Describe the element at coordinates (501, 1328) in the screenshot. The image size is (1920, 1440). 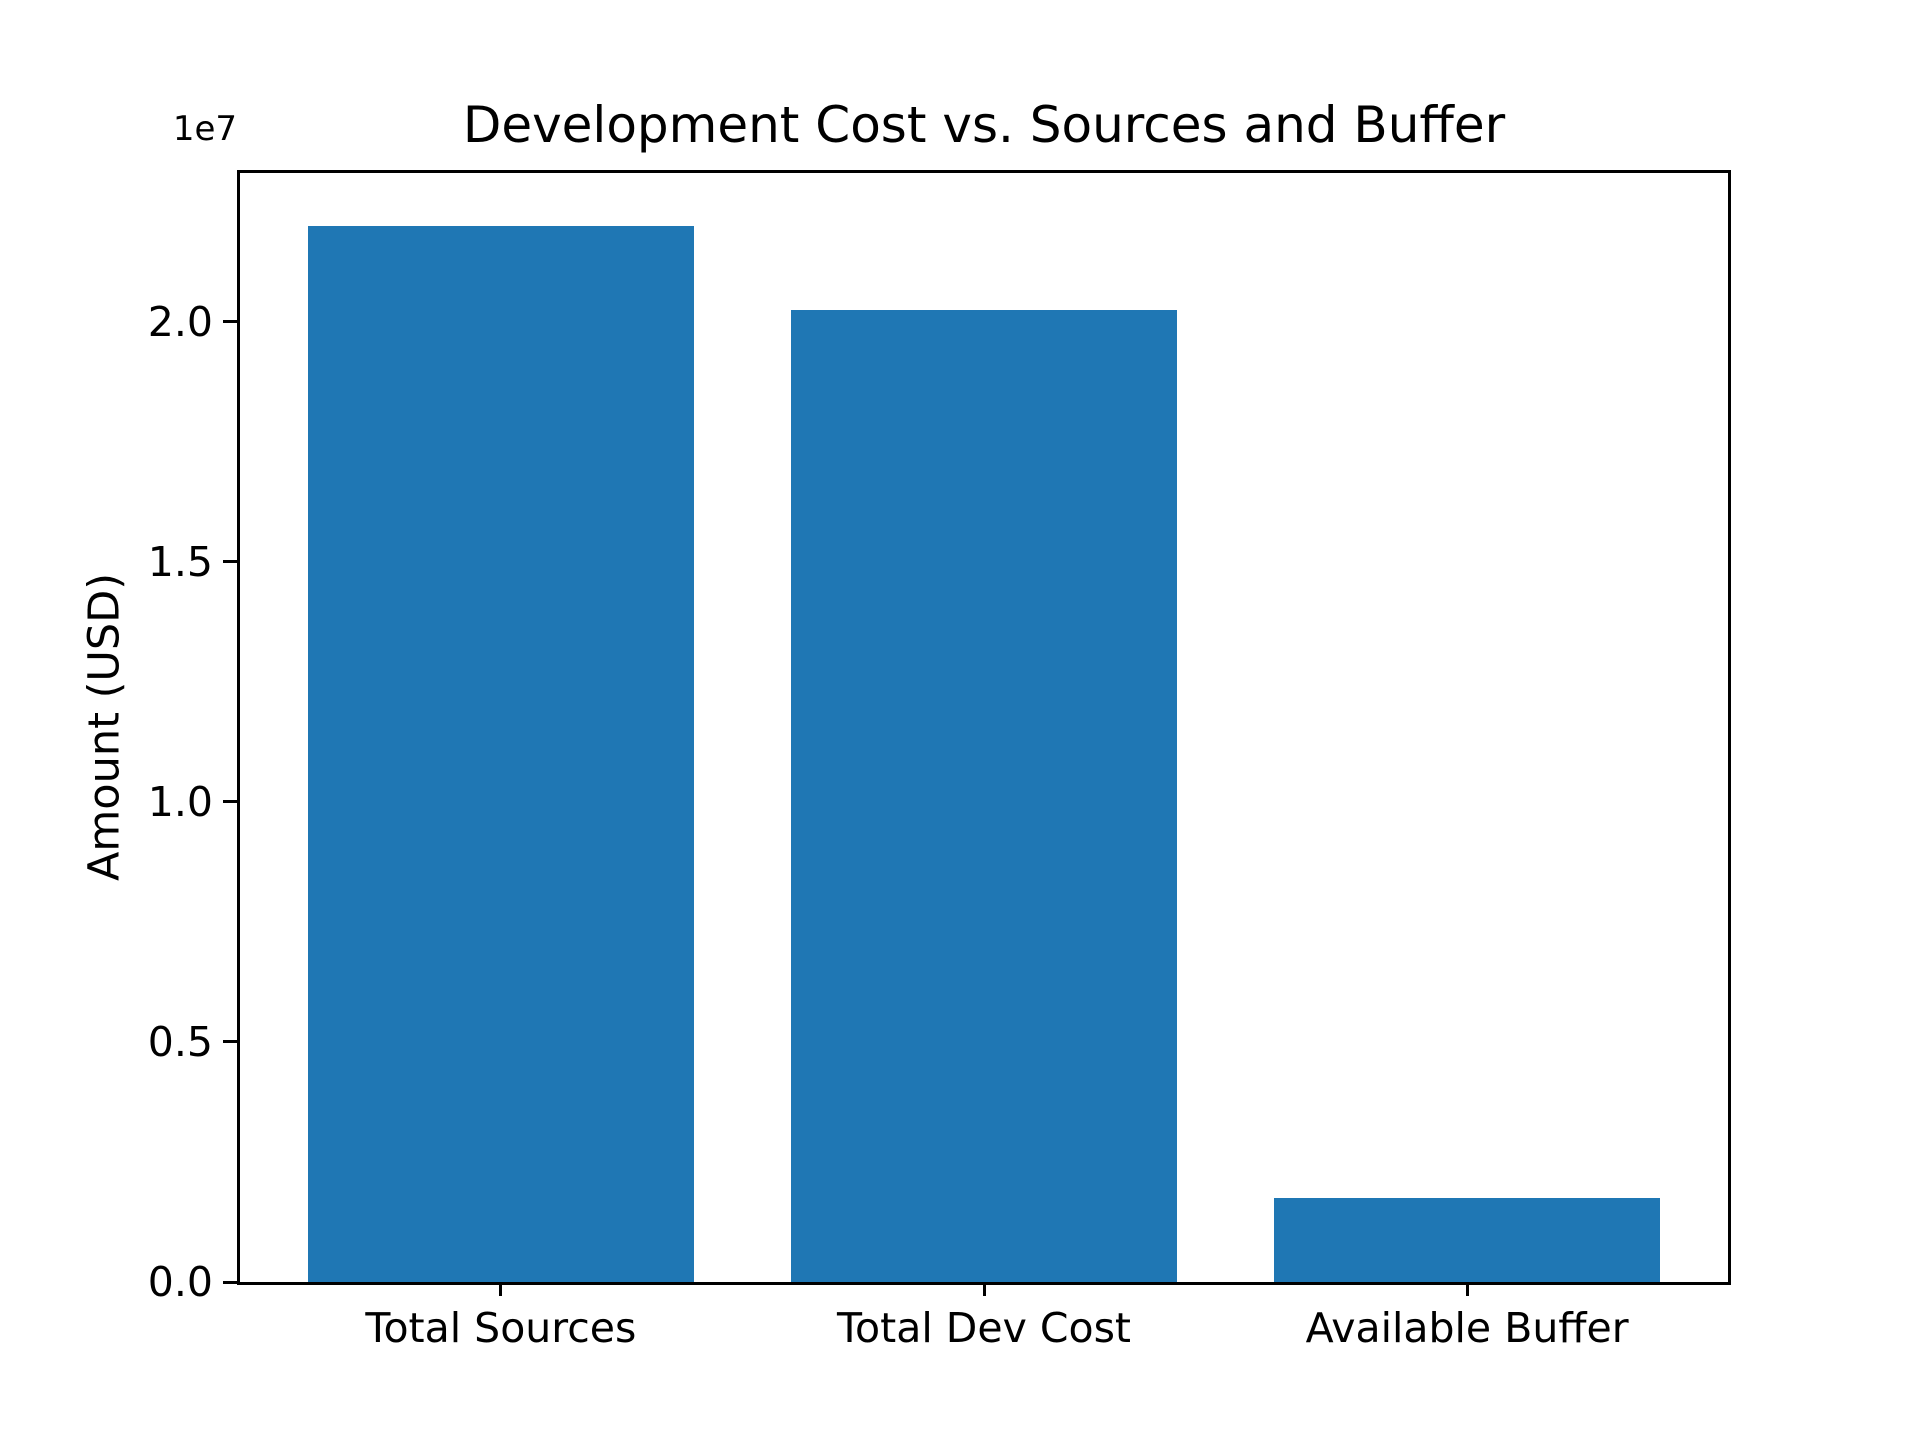
I see `x-tick-label: Total Sources` at that location.